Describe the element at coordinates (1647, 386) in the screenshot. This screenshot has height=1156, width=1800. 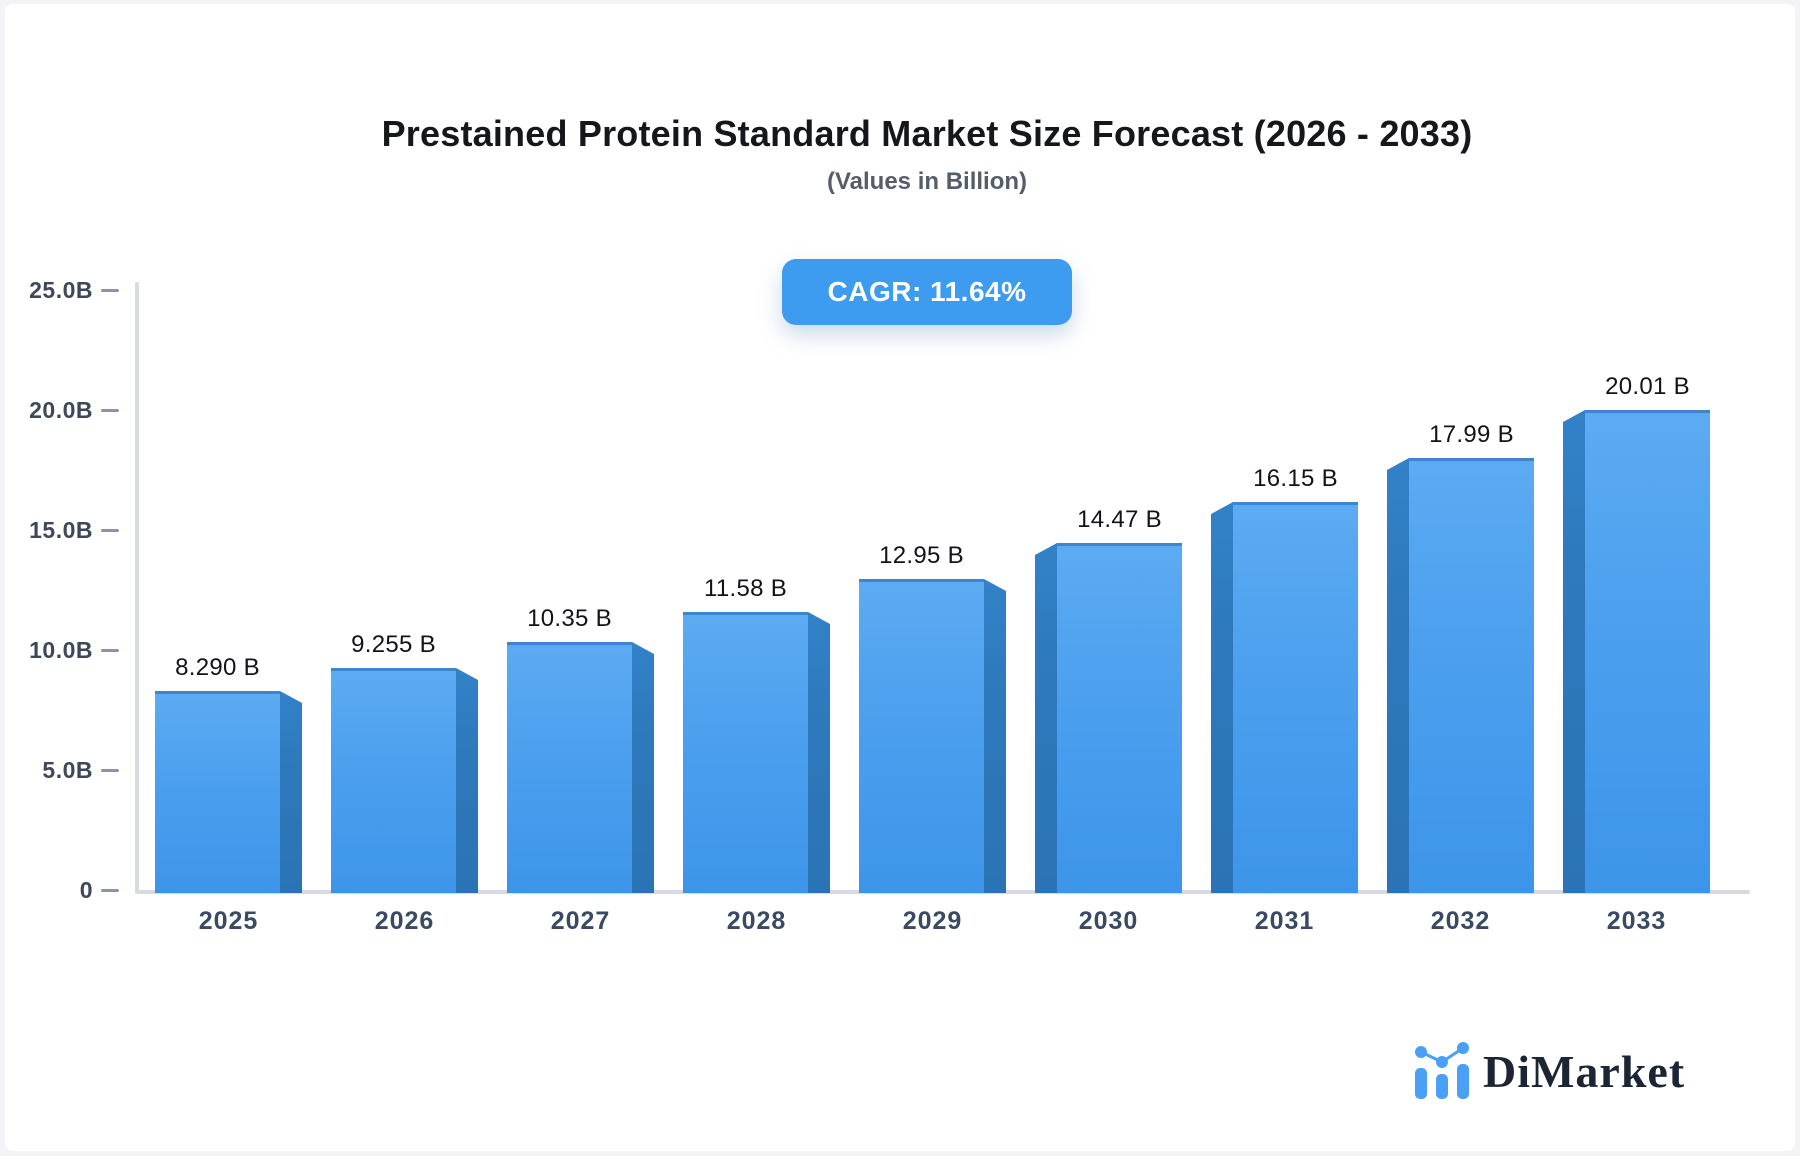
I see `bar-value-label: 20.01 B` at that location.